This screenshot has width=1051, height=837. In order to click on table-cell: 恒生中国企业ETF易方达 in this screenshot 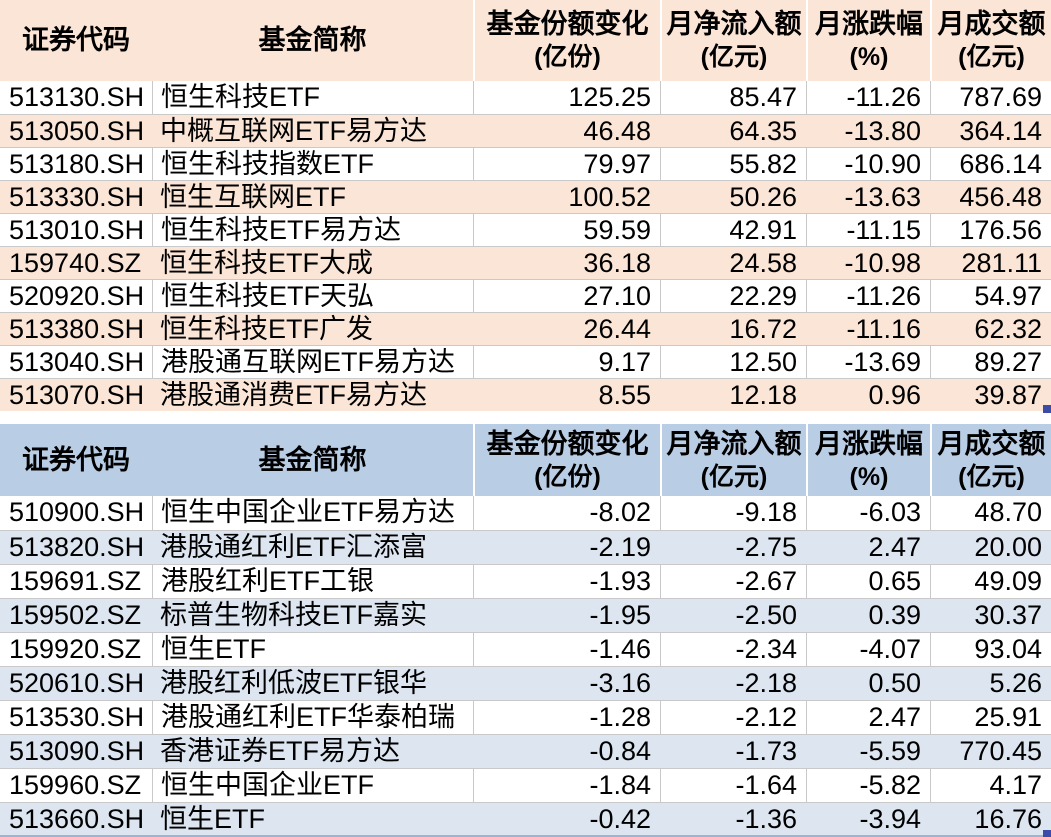, I will do `click(312, 513)`.